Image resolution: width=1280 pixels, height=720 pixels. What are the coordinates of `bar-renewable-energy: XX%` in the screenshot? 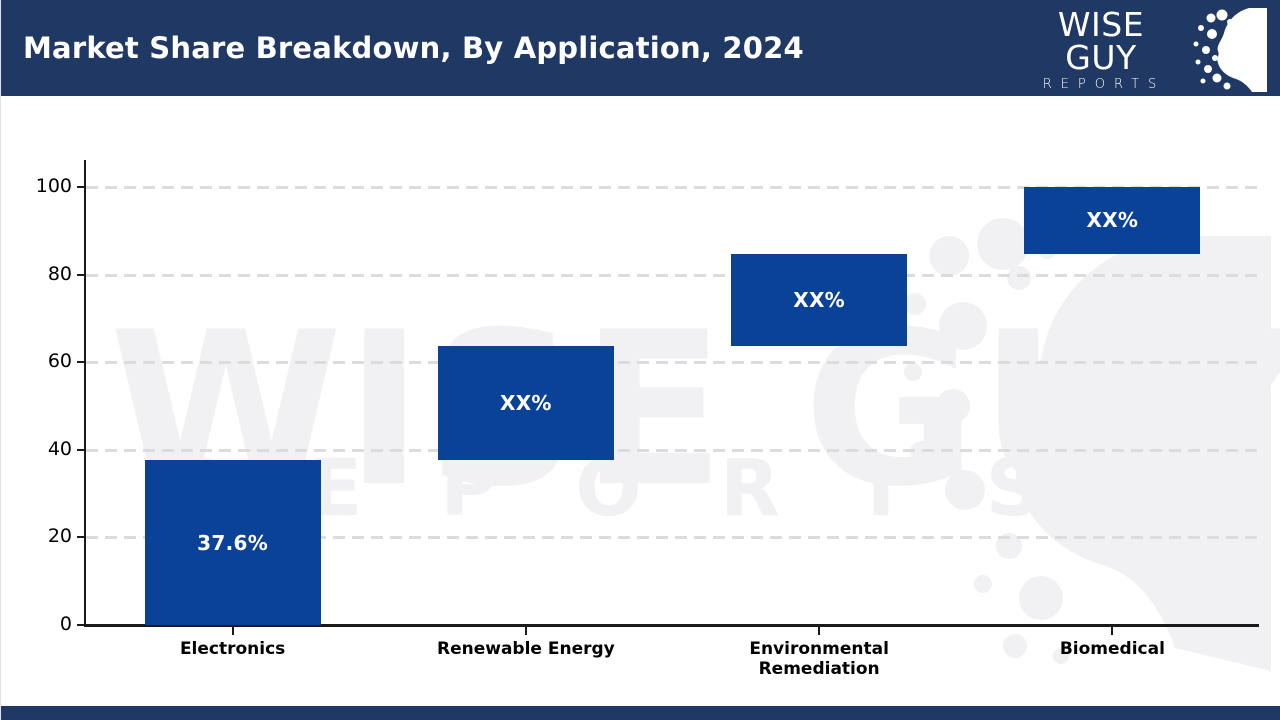 It's located at (525, 403).